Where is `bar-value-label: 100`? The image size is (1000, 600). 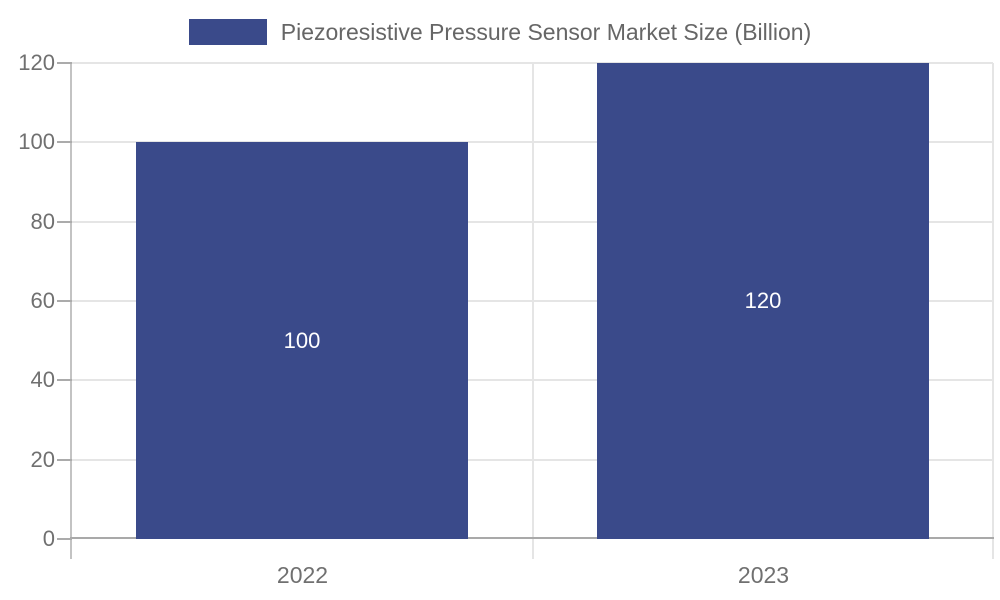 bar-value-label: 100 is located at coordinates (302, 340).